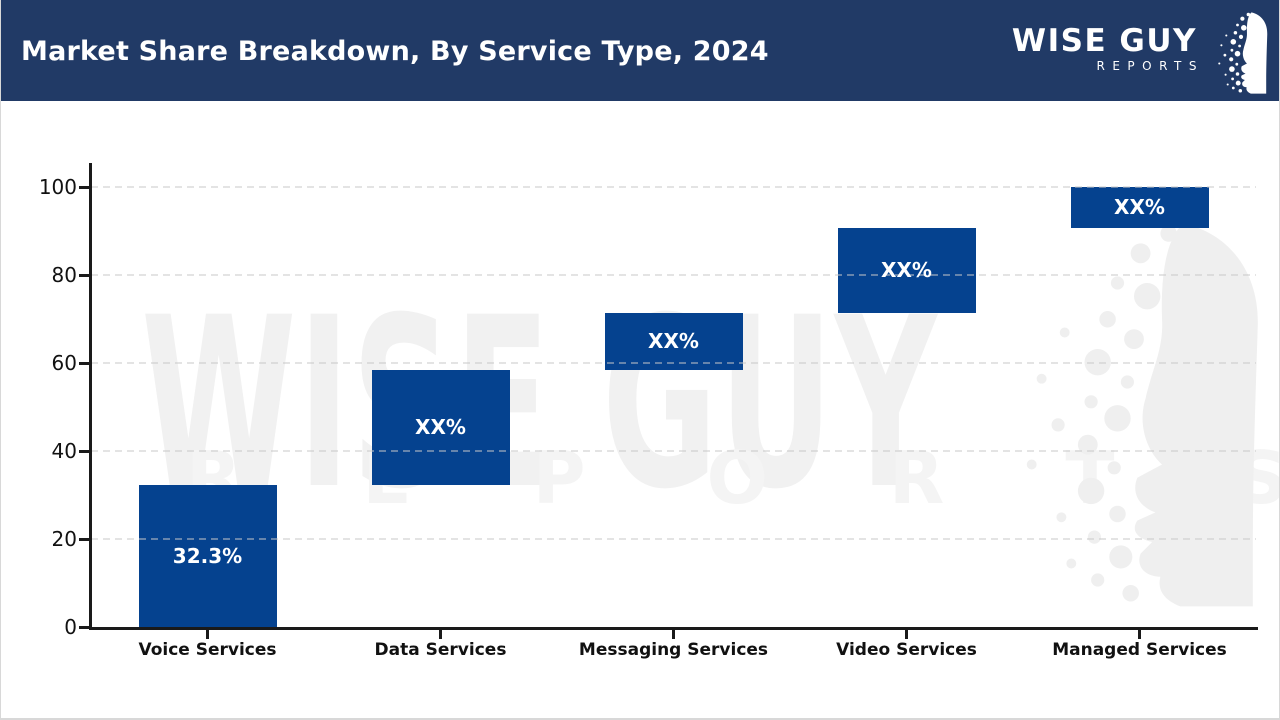 The height and width of the screenshot is (720, 1280). Describe the element at coordinates (90, 396) in the screenshot. I see `y-axis-line` at that location.